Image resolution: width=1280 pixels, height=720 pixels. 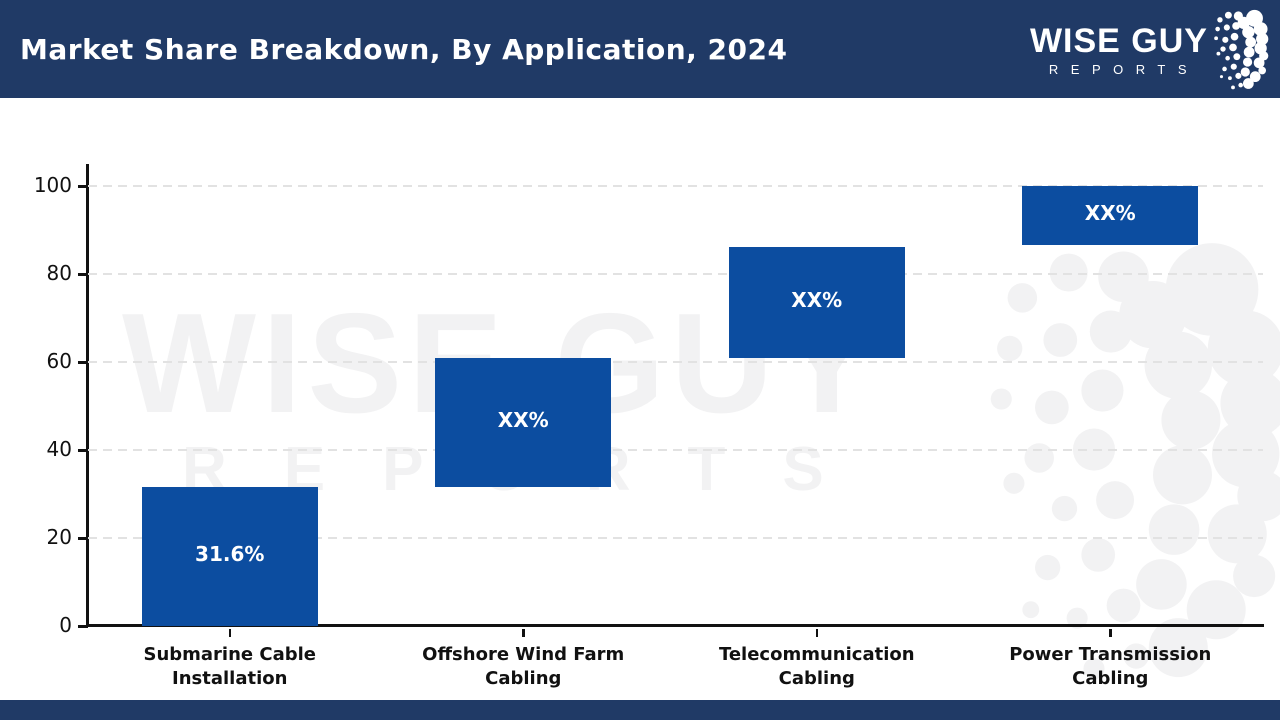 What do you see at coordinates (230, 666) in the screenshot?
I see `x-category-label: Submarine Cable Installation` at bounding box center [230, 666].